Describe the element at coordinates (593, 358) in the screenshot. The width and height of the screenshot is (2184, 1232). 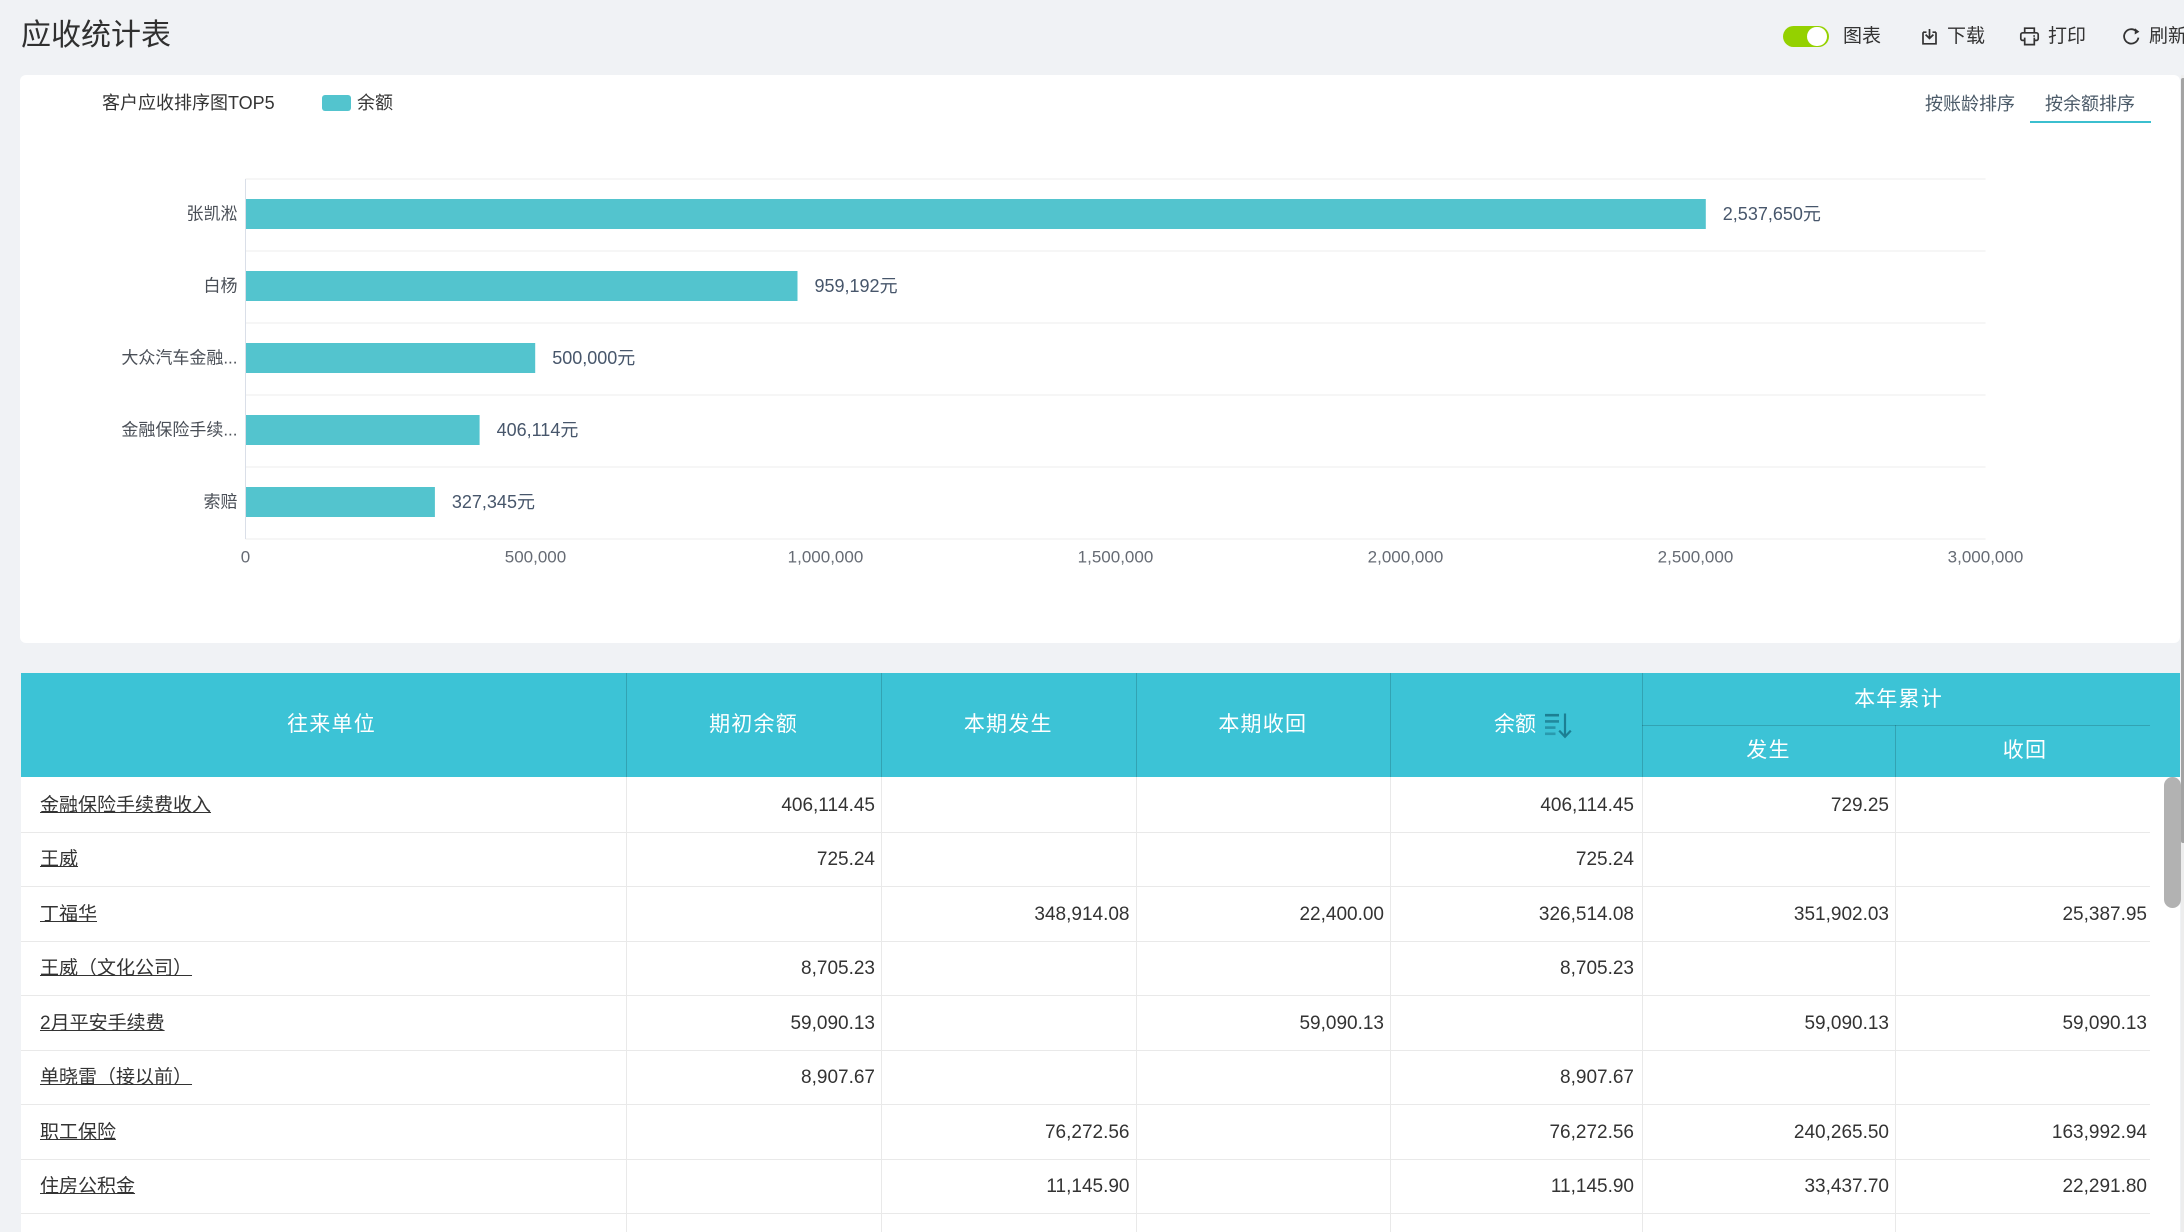
I see `svg-text: 500,000元` at that location.